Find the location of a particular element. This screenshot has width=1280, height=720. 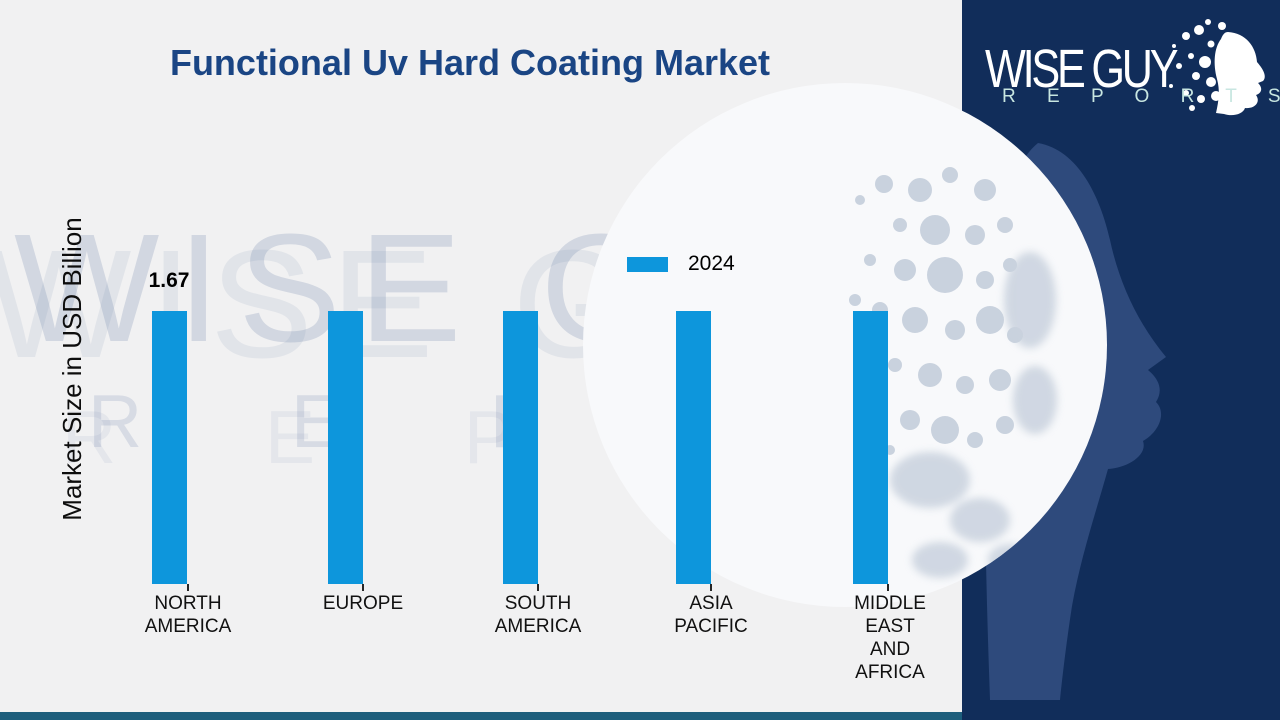

accent-strip is located at coordinates (481, 716).